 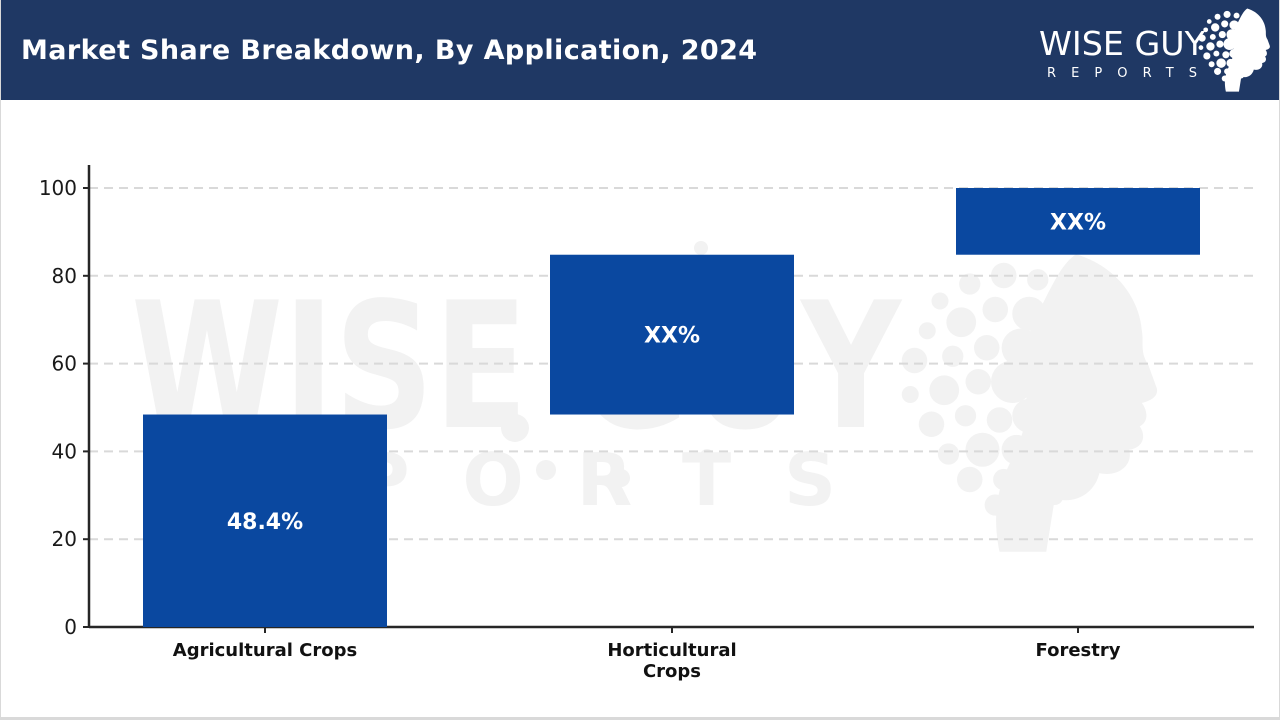 What do you see at coordinates (1122, 73) in the screenshot?
I see `logo-subtext: REPORTS` at bounding box center [1122, 73].